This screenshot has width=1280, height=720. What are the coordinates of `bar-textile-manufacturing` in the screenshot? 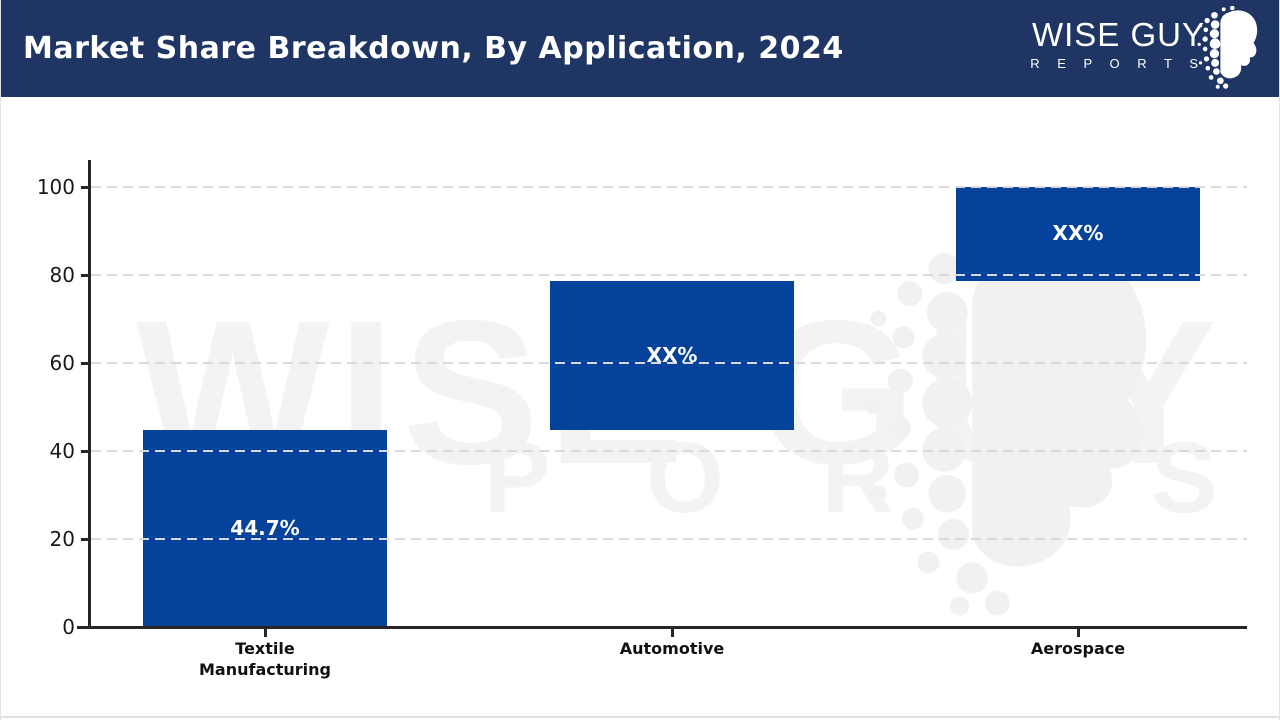 It's located at (265, 528).